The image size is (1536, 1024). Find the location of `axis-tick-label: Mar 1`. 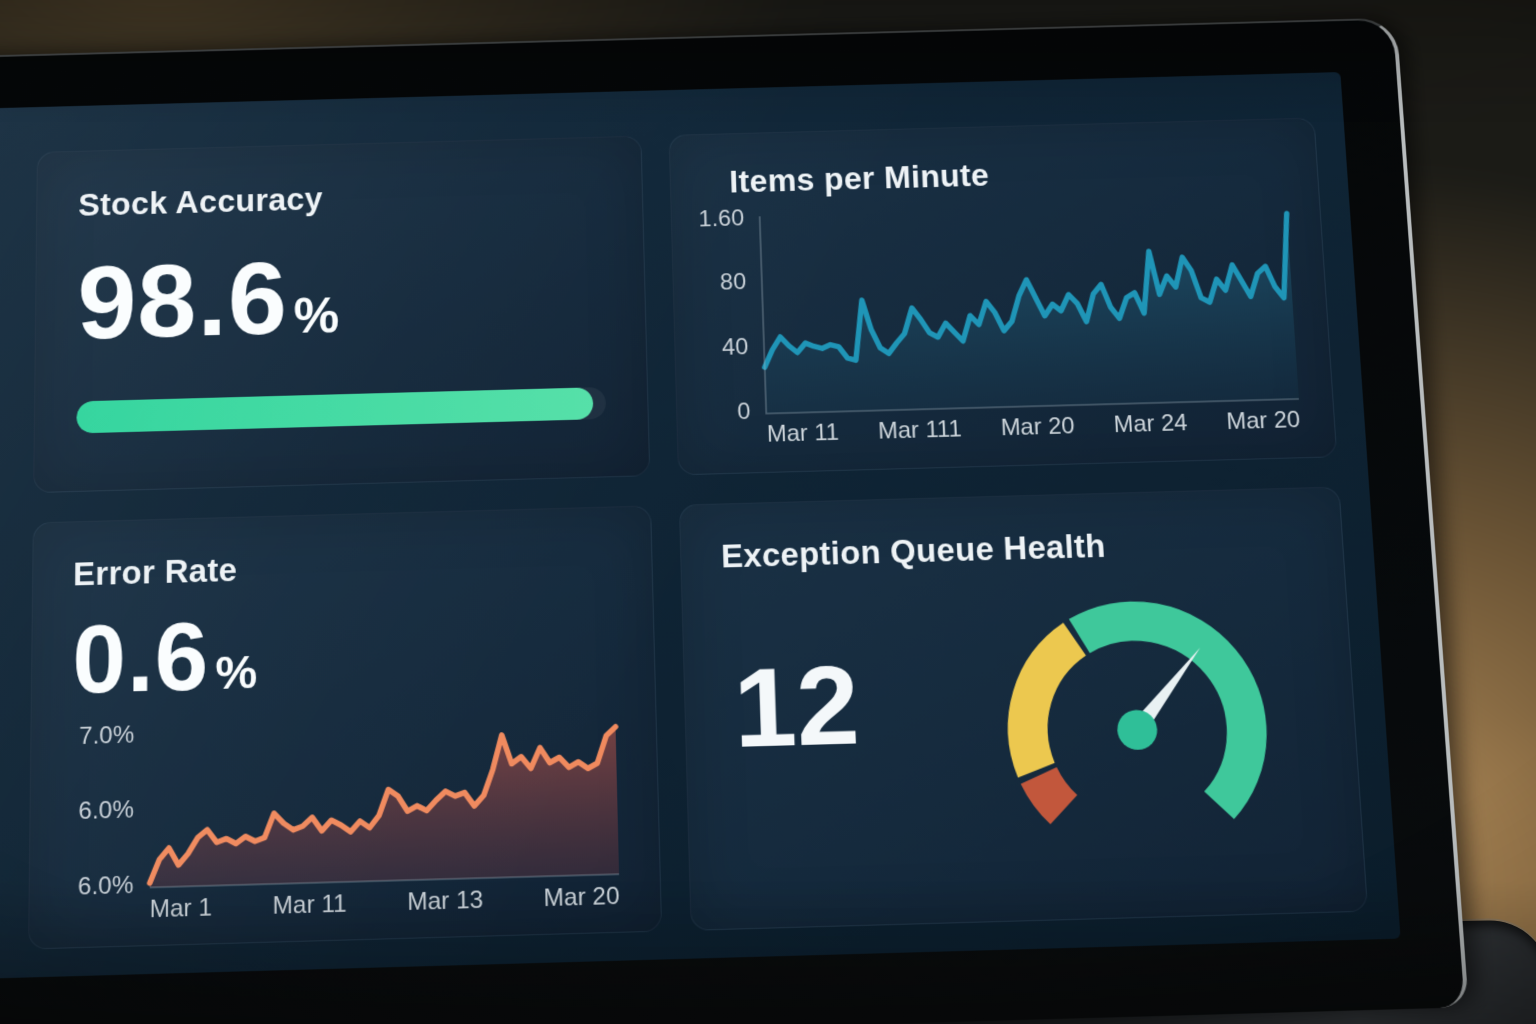

axis-tick-label: Mar 1 is located at coordinates (181, 908).